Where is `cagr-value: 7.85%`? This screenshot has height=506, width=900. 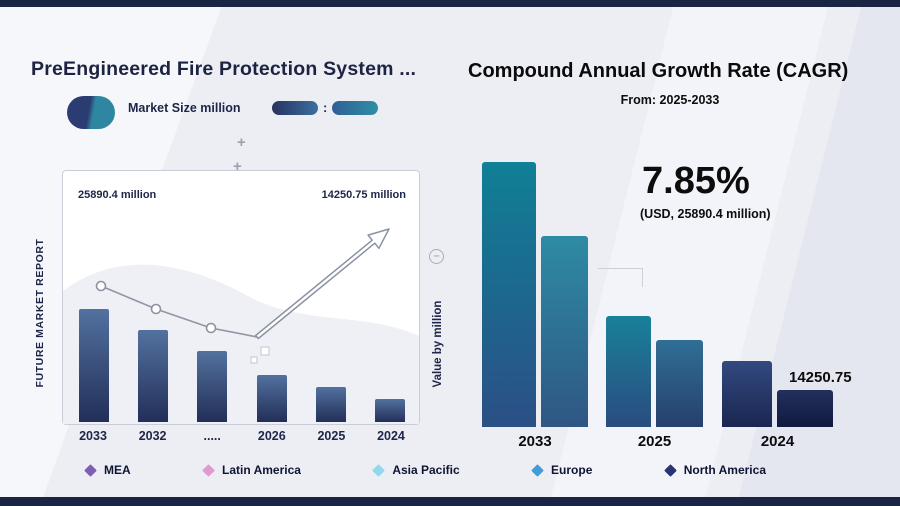
cagr-value: 7.85% is located at coordinates (696, 181).